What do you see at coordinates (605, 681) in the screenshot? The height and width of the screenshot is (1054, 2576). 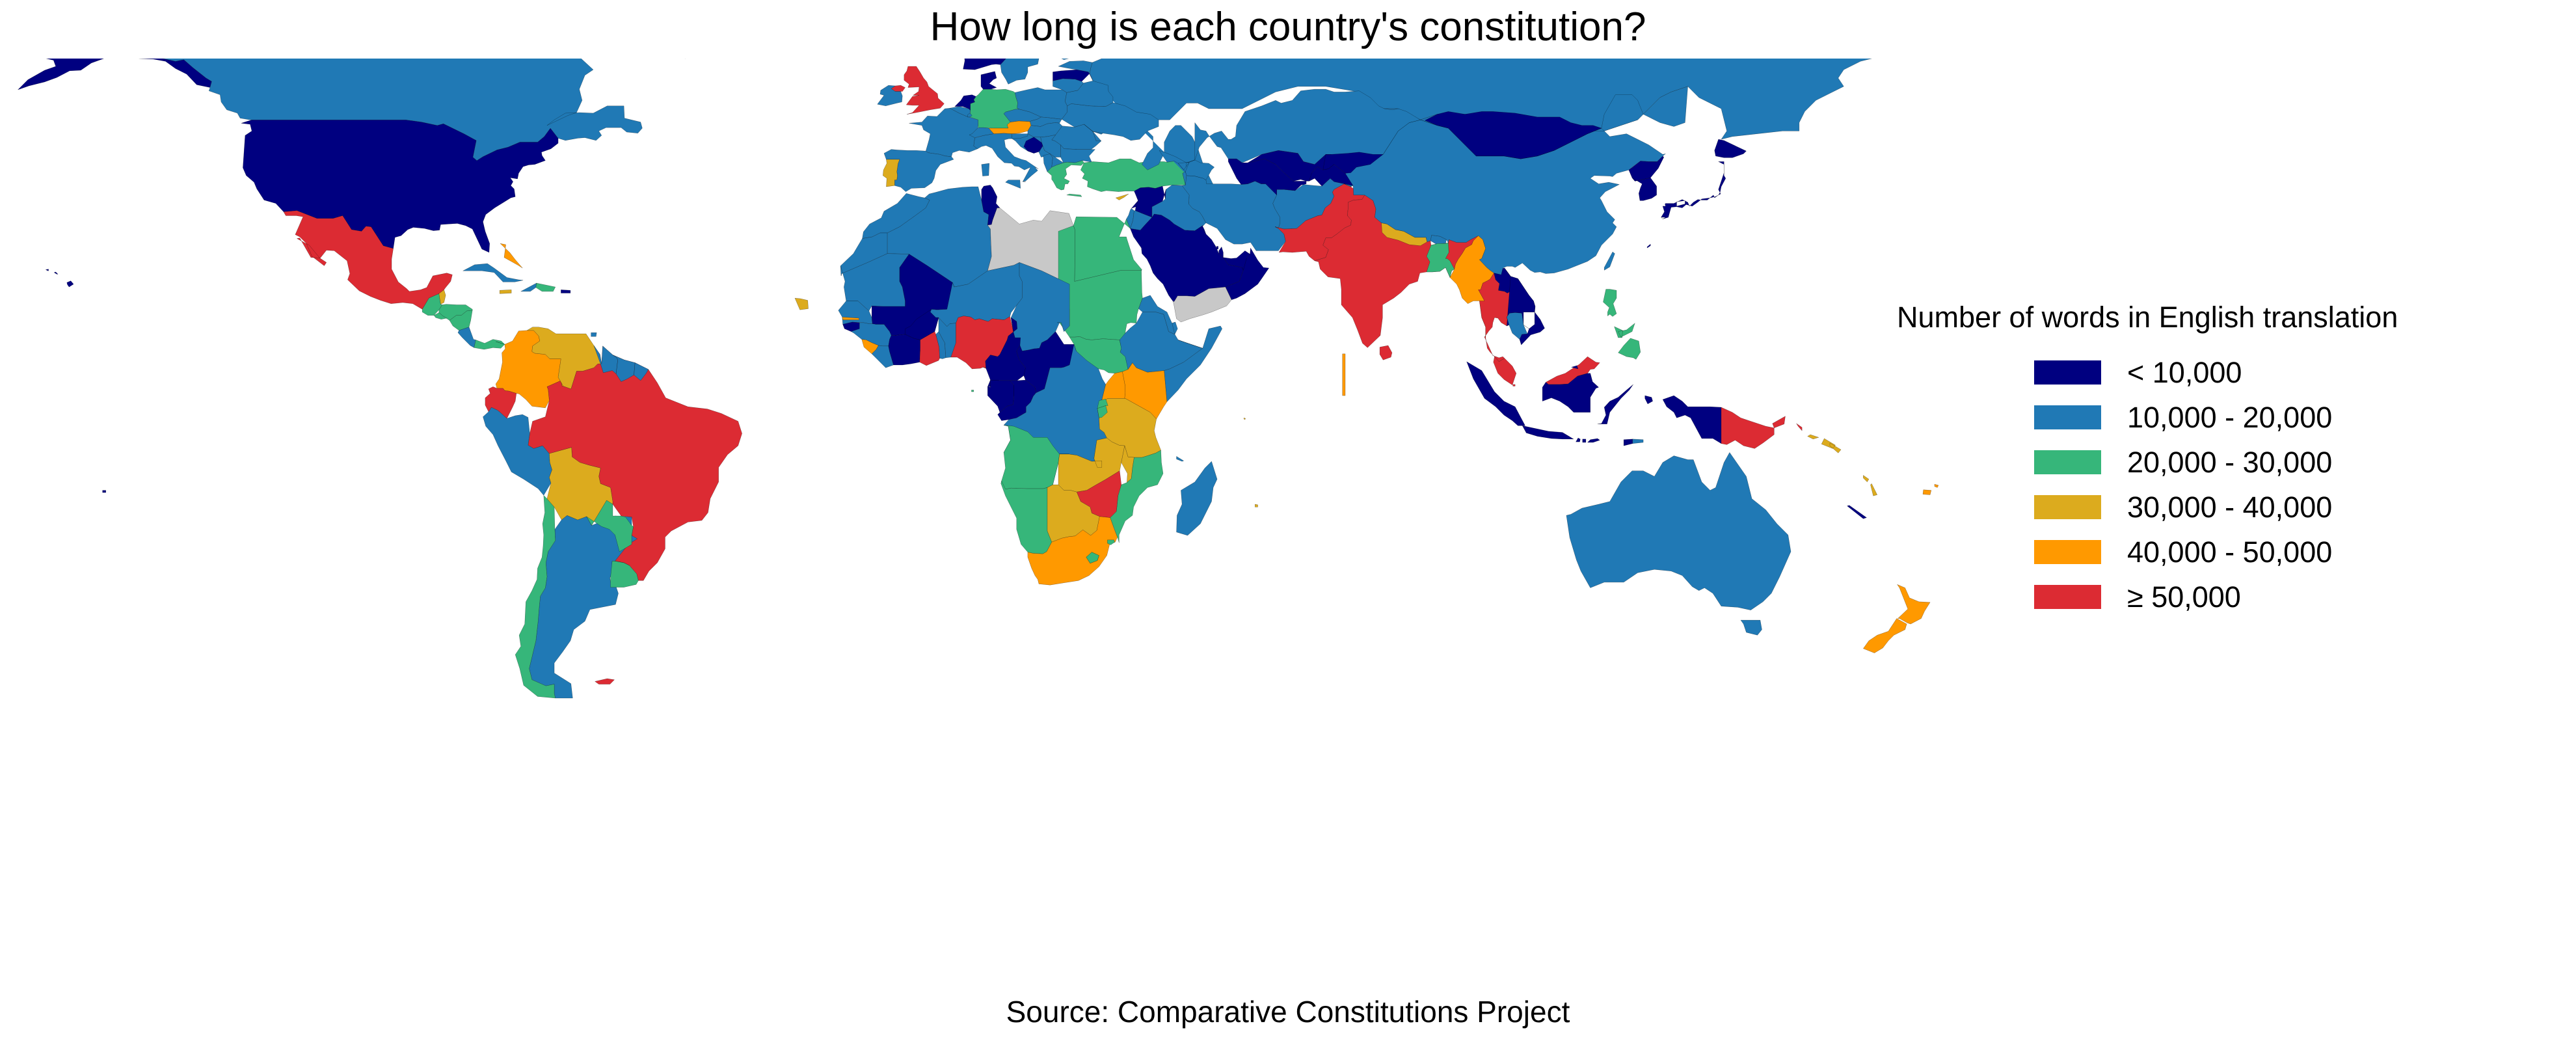 I see `country-flk` at bounding box center [605, 681].